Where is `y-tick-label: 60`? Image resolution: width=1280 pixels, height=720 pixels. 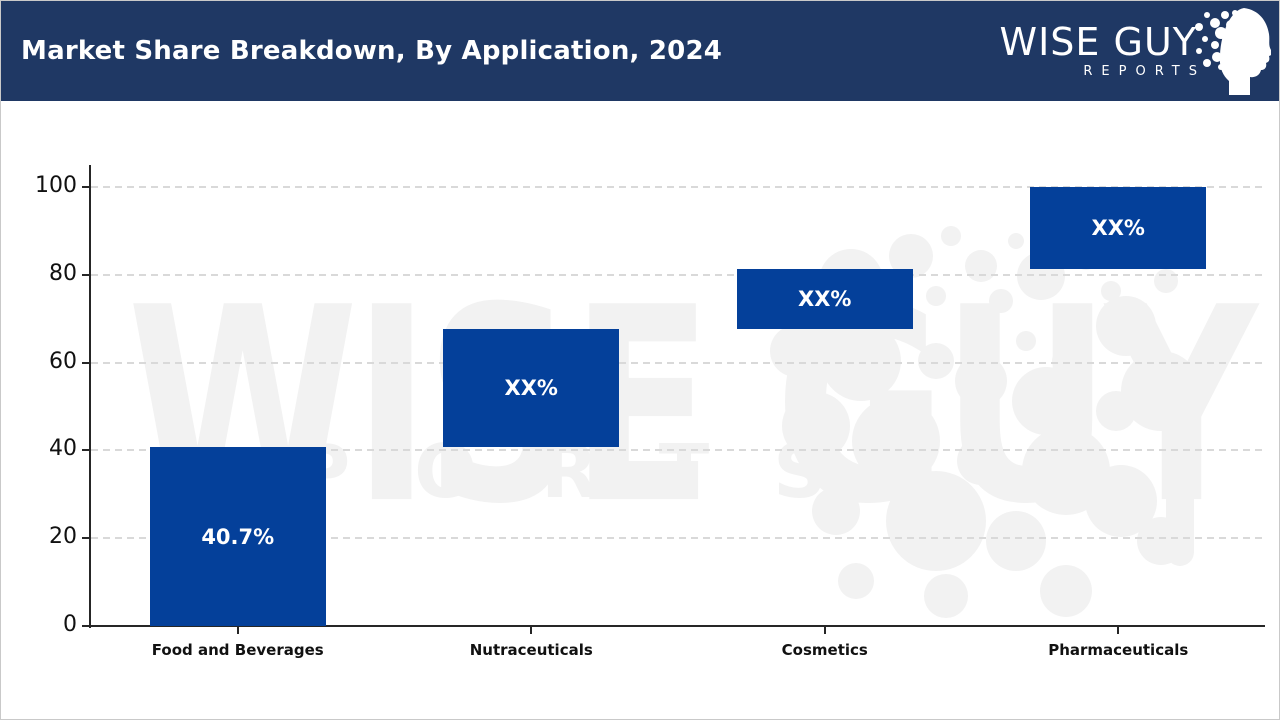
y-tick-label: 60 is located at coordinates (63, 361).